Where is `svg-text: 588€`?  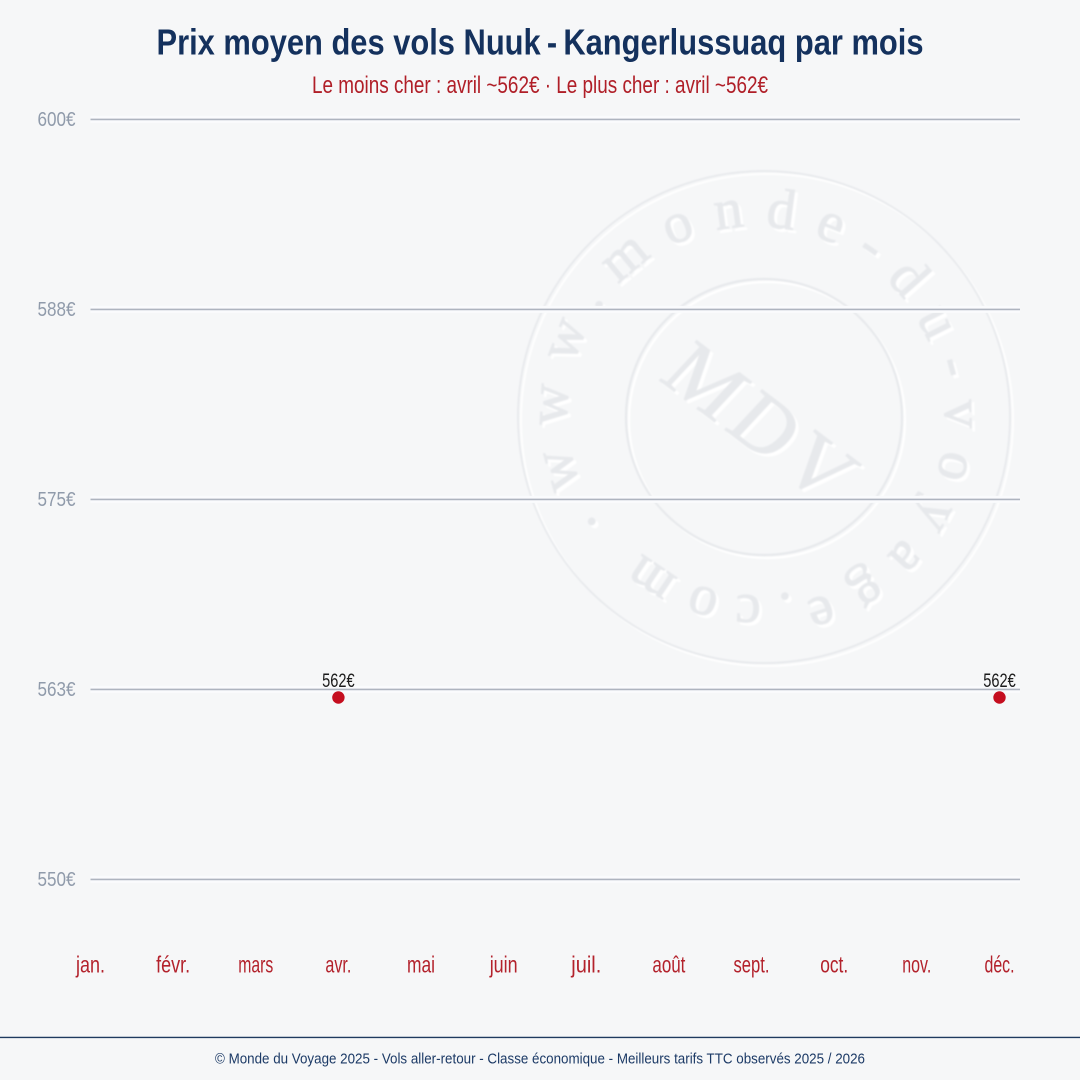 svg-text: 588€ is located at coordinates (57, 309).